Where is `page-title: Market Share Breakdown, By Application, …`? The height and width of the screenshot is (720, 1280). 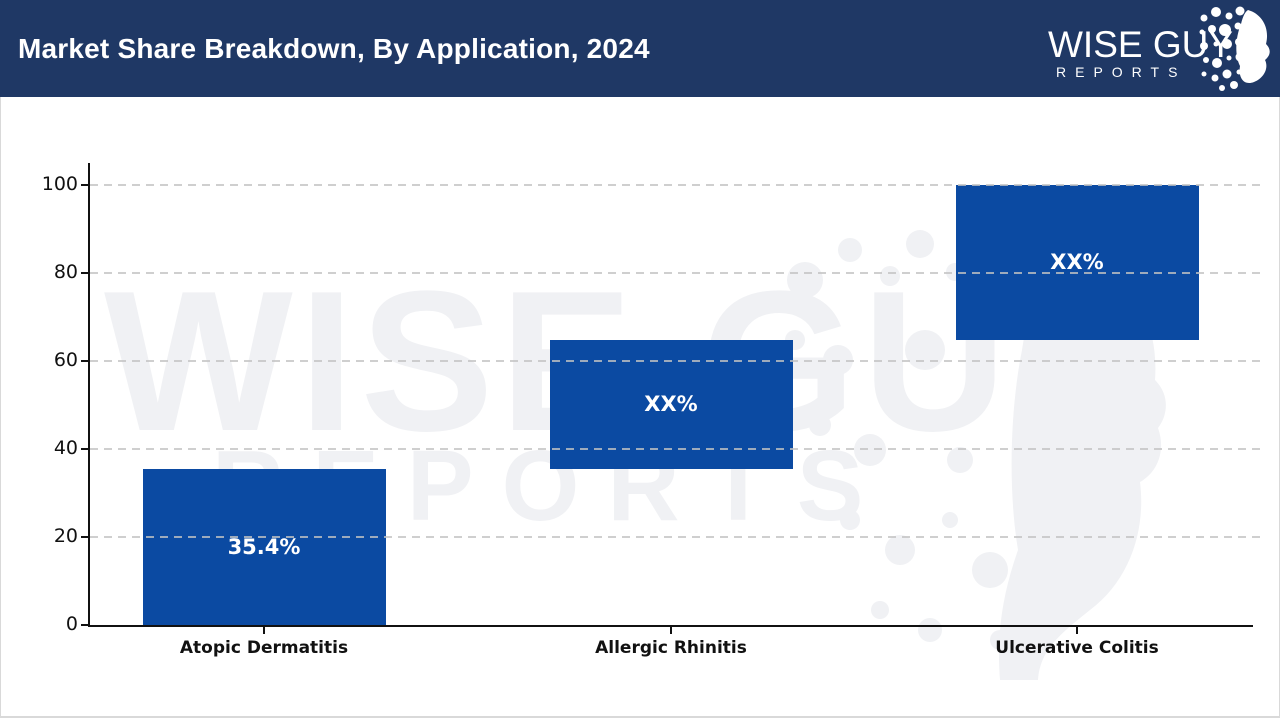
page-title: Market Share Breakdown, By Application, … is located at coordinates (334, 48).